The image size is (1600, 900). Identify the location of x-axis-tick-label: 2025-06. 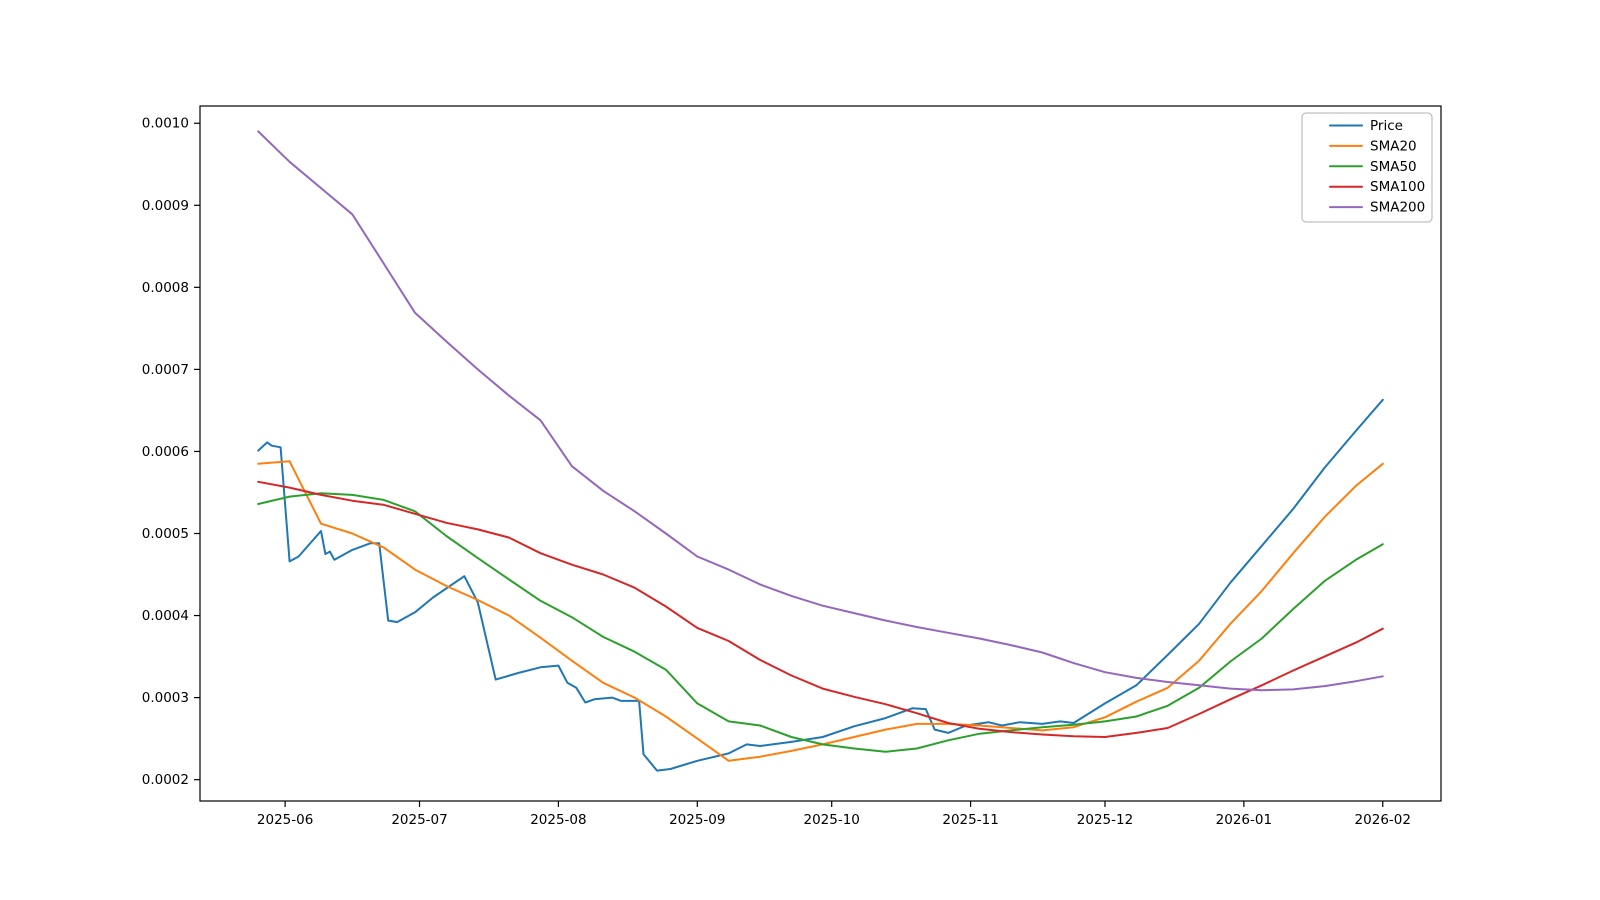
(285, 820).